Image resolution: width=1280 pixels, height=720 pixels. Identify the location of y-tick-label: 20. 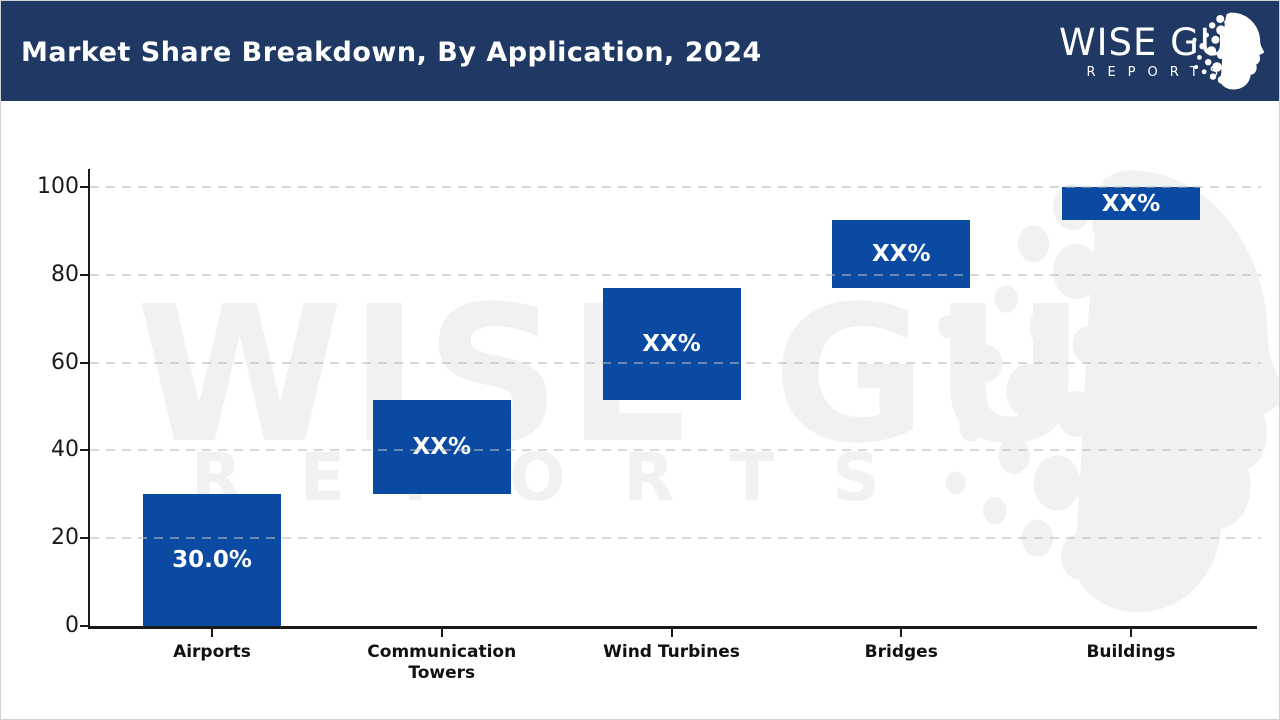
(65, 538).